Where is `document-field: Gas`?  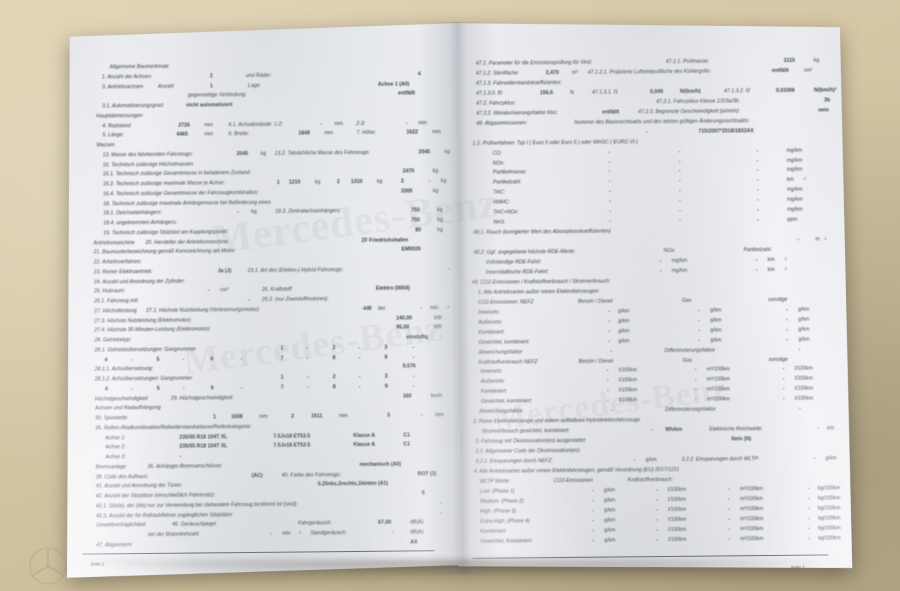
document-field: Gas is located at coordinates (687, 360).